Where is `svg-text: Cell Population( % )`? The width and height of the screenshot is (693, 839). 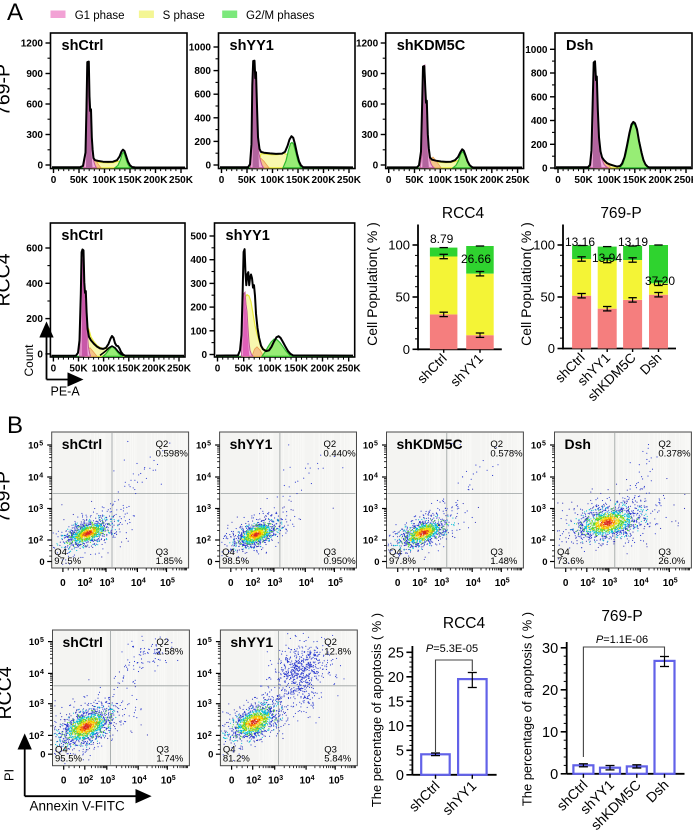 svg-text: Cell Population( % ) is located at coordinates (526, 284).